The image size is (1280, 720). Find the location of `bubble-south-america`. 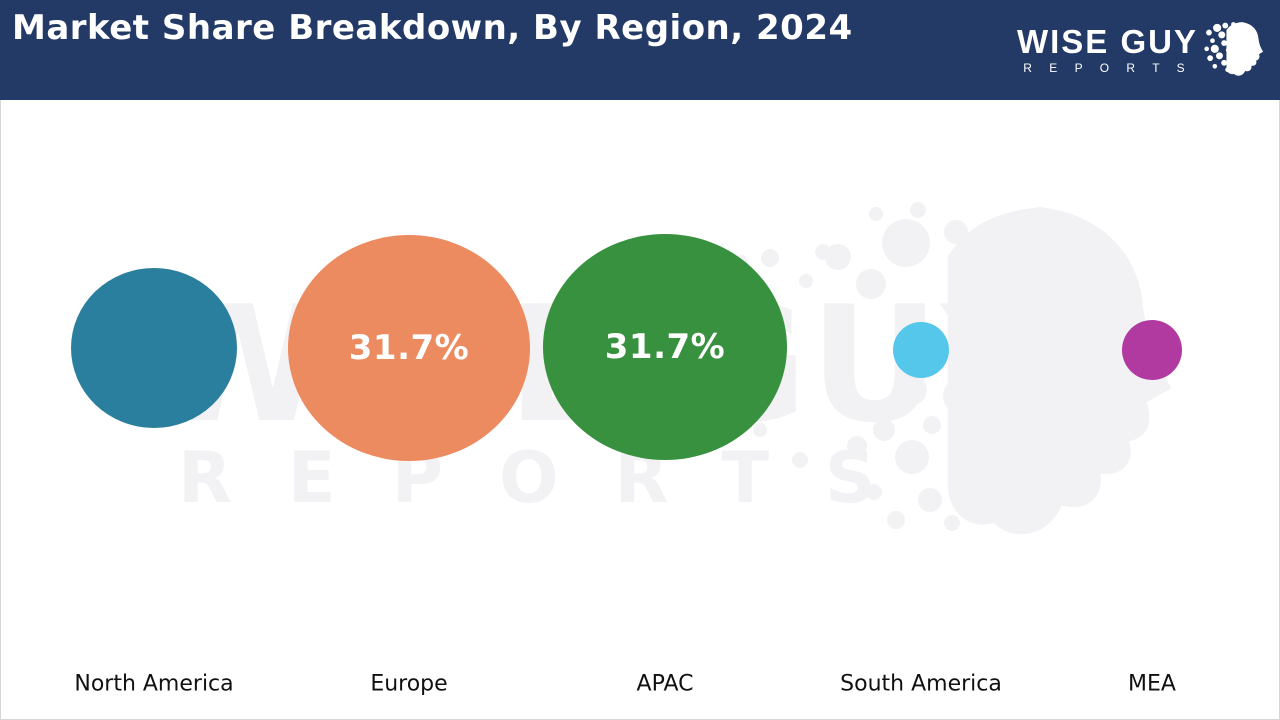

bubble-south-america is located at coordinates (921, 350).